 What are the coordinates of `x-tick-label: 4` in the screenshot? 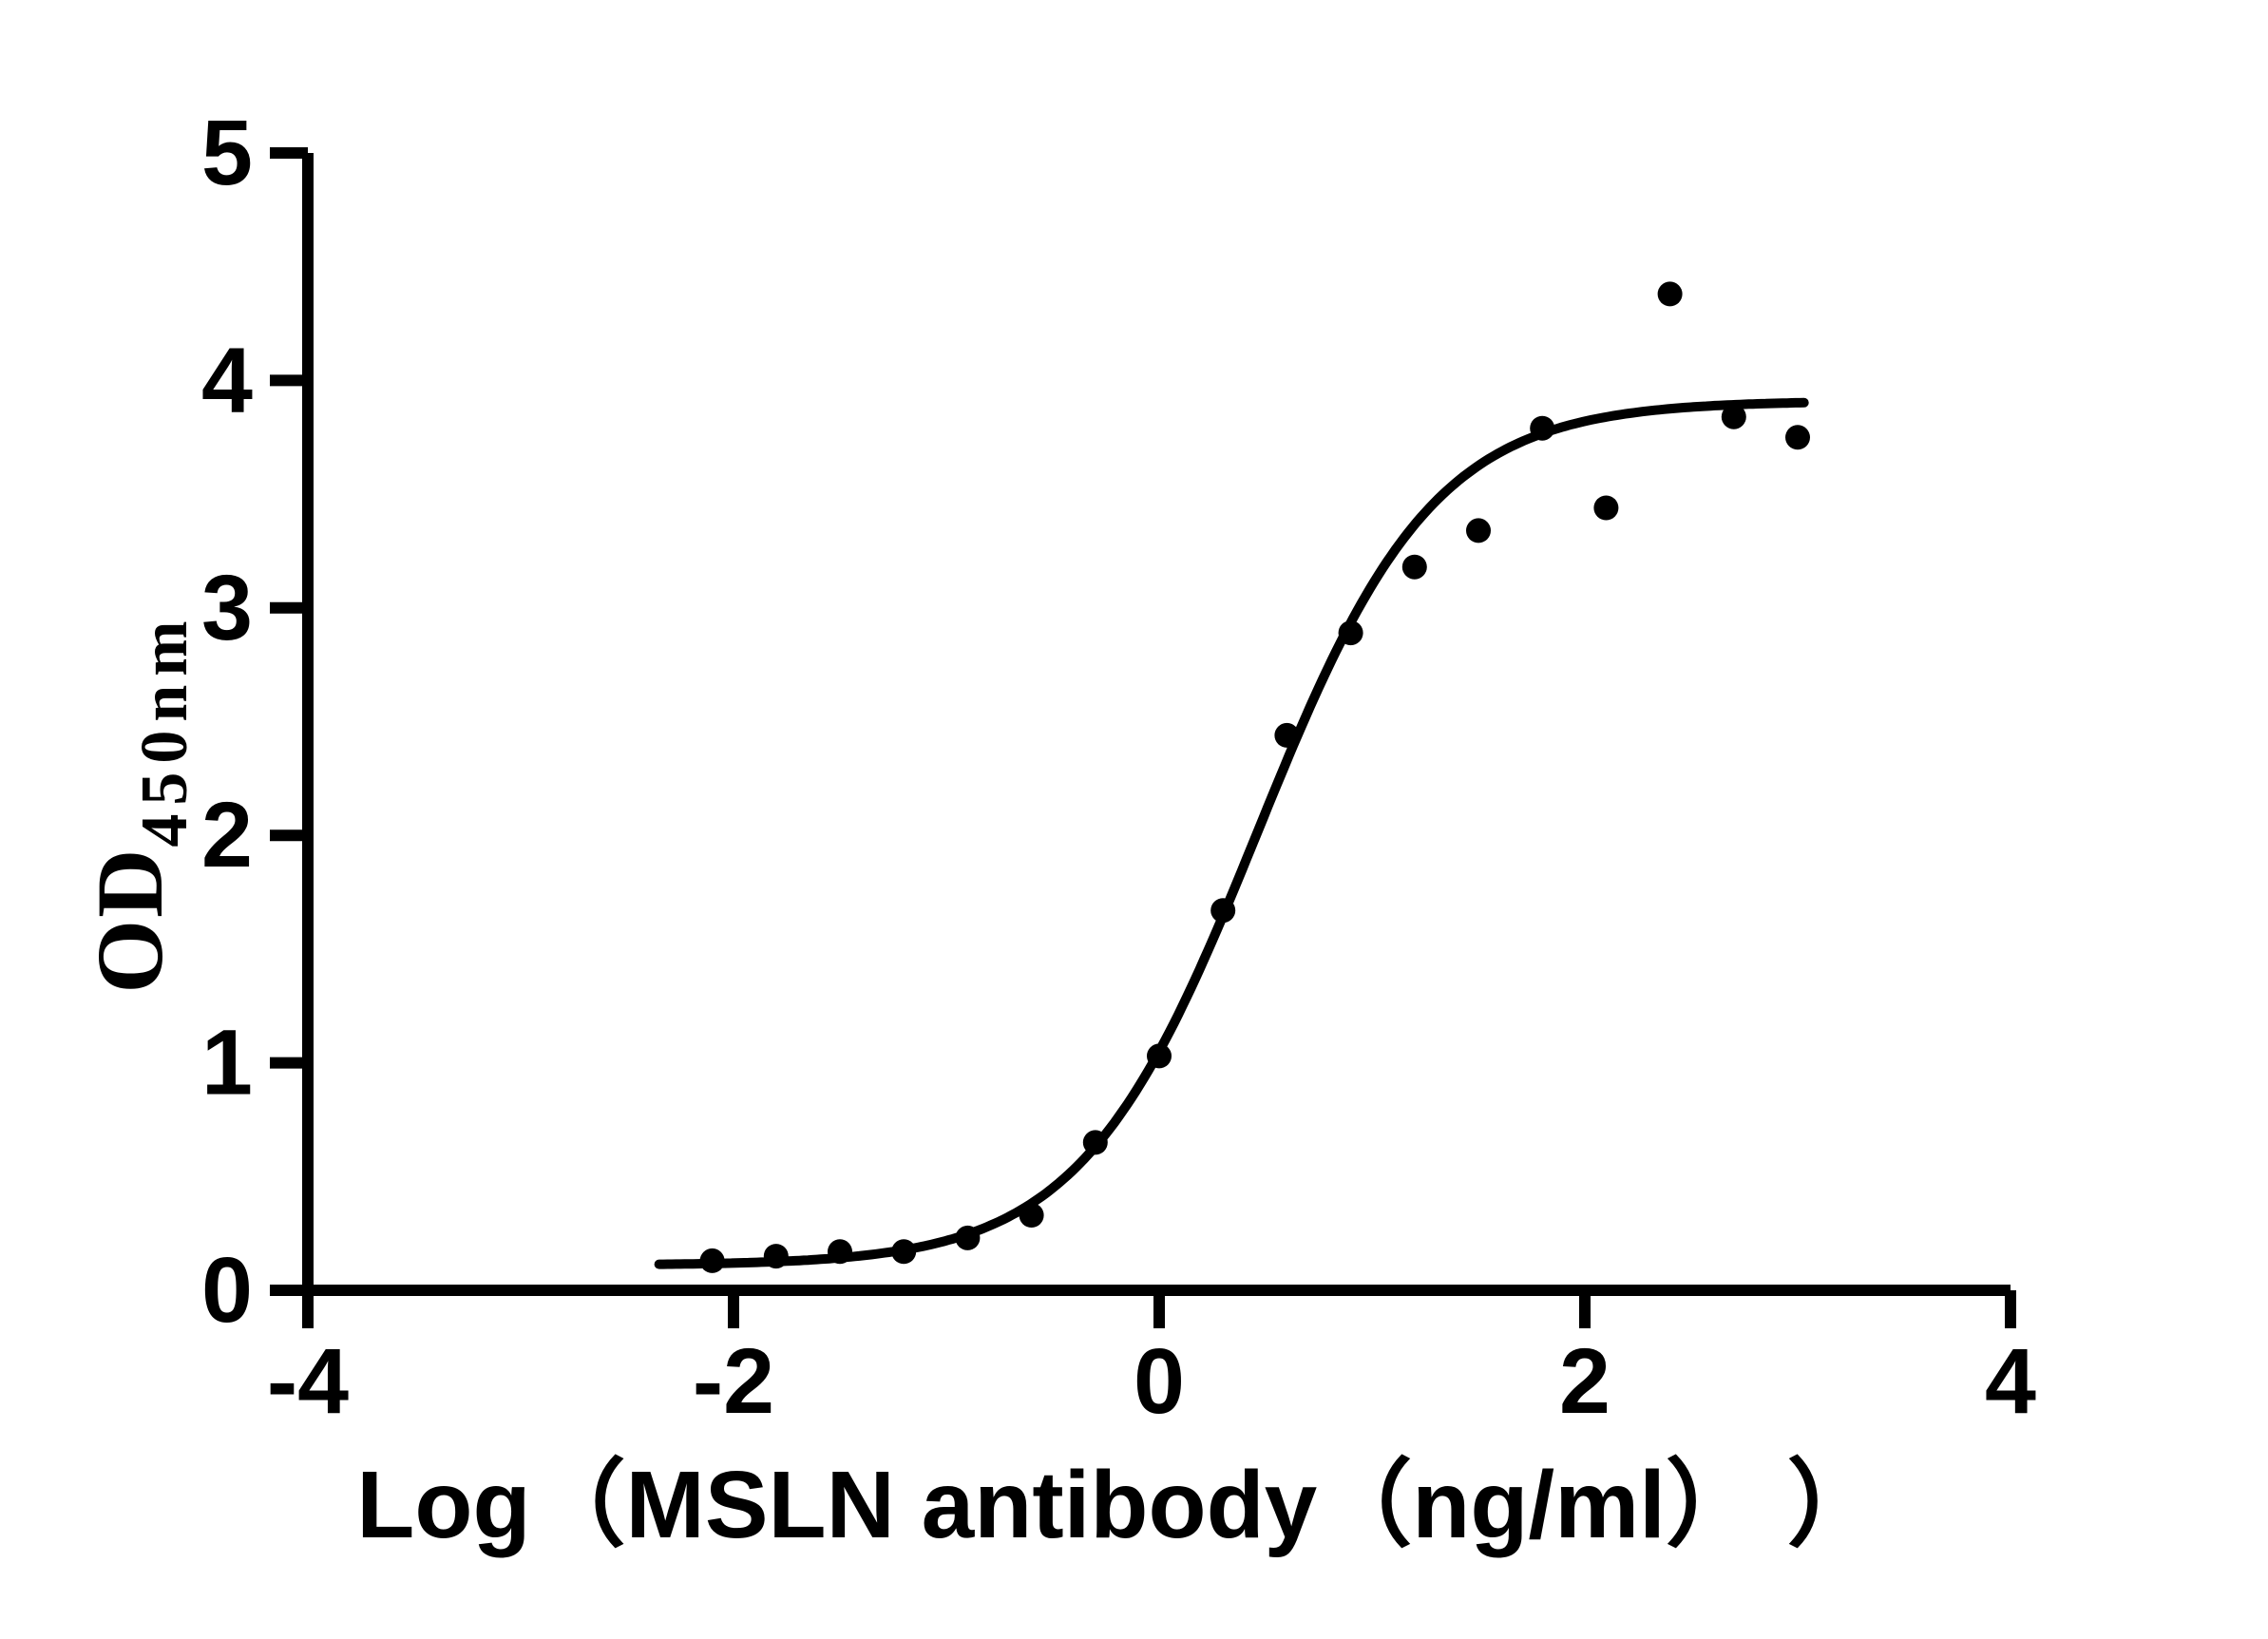 It's located at (2010, 1381).